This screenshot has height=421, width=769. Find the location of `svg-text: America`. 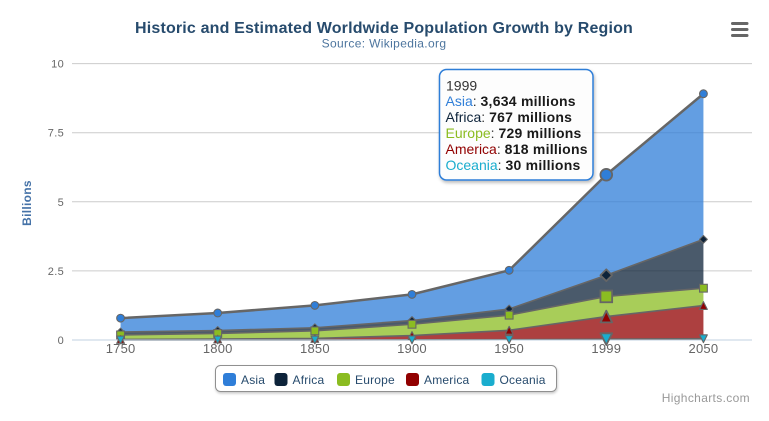

svg-text: America is located at coordinates (447, 380).